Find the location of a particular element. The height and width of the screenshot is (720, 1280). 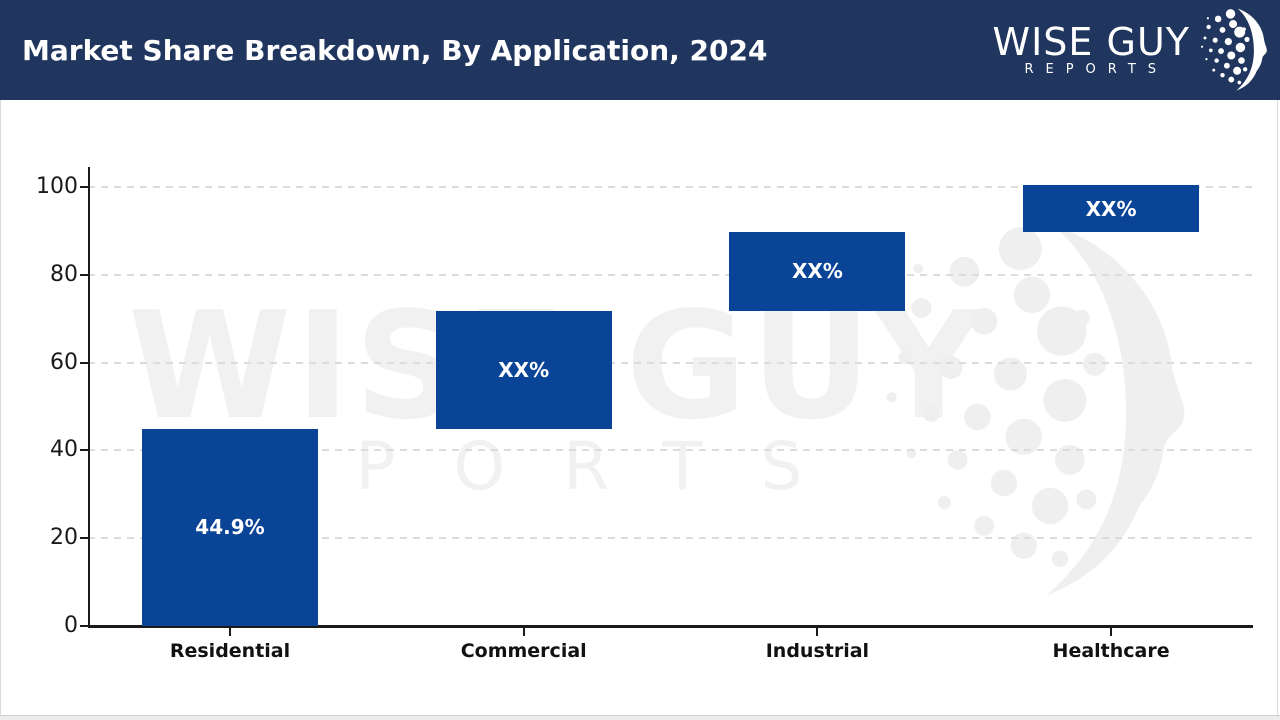

x-axis-category-label: Industrial is located at coordinates (817, 651).